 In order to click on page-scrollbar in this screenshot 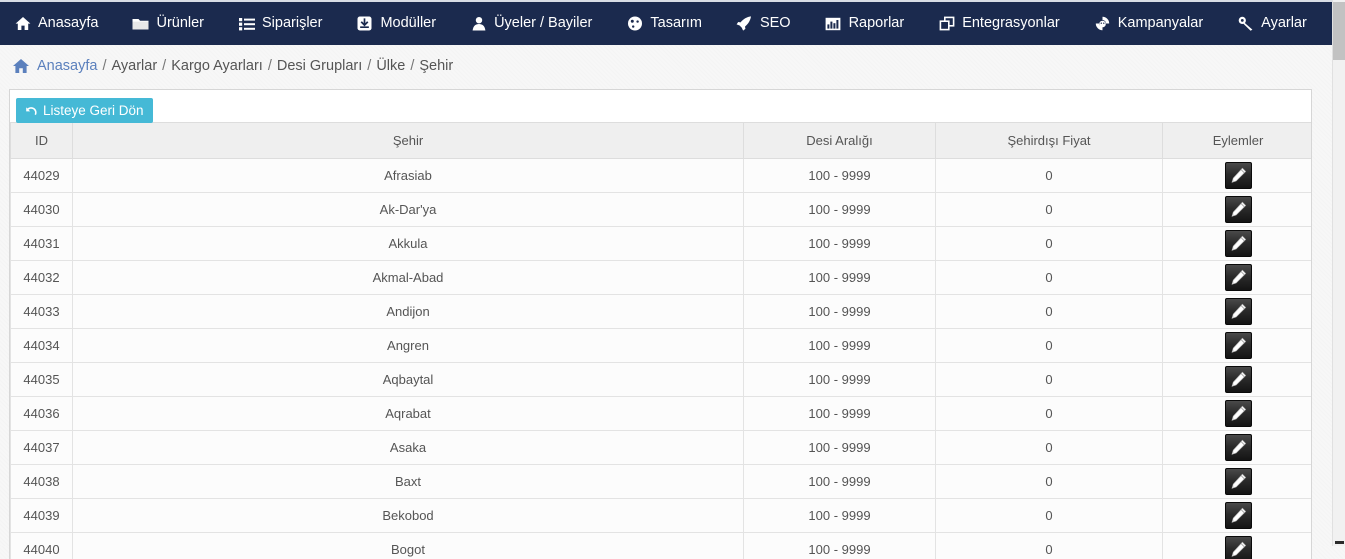, I will do `click(1338, 273)`.